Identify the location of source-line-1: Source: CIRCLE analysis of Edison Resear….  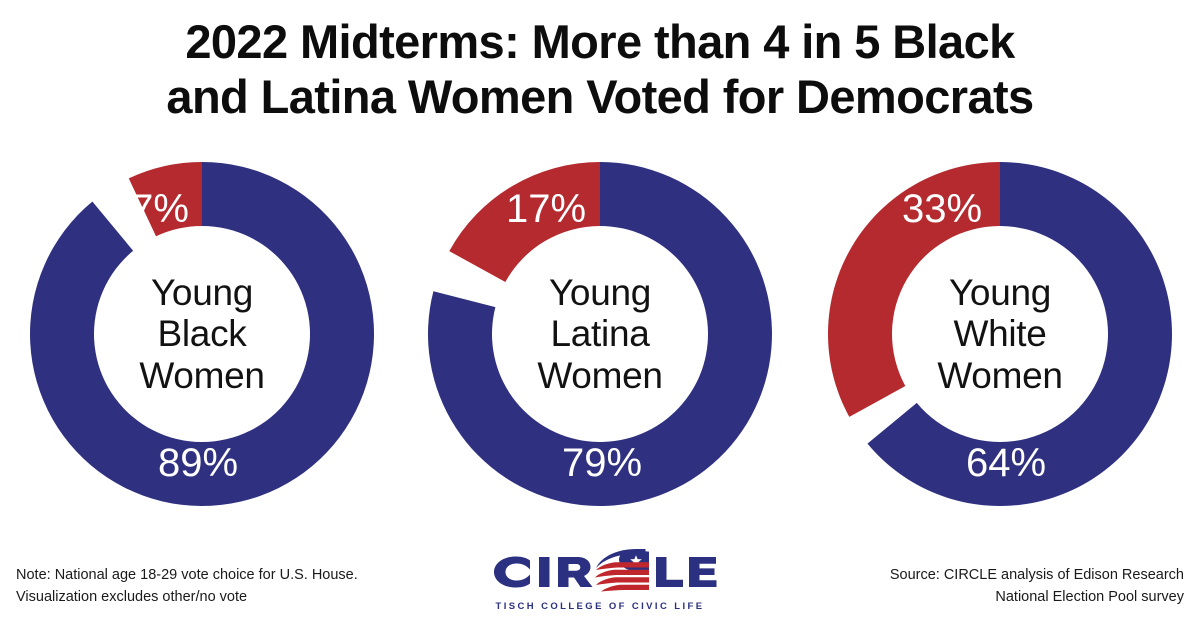
(1036, 575).